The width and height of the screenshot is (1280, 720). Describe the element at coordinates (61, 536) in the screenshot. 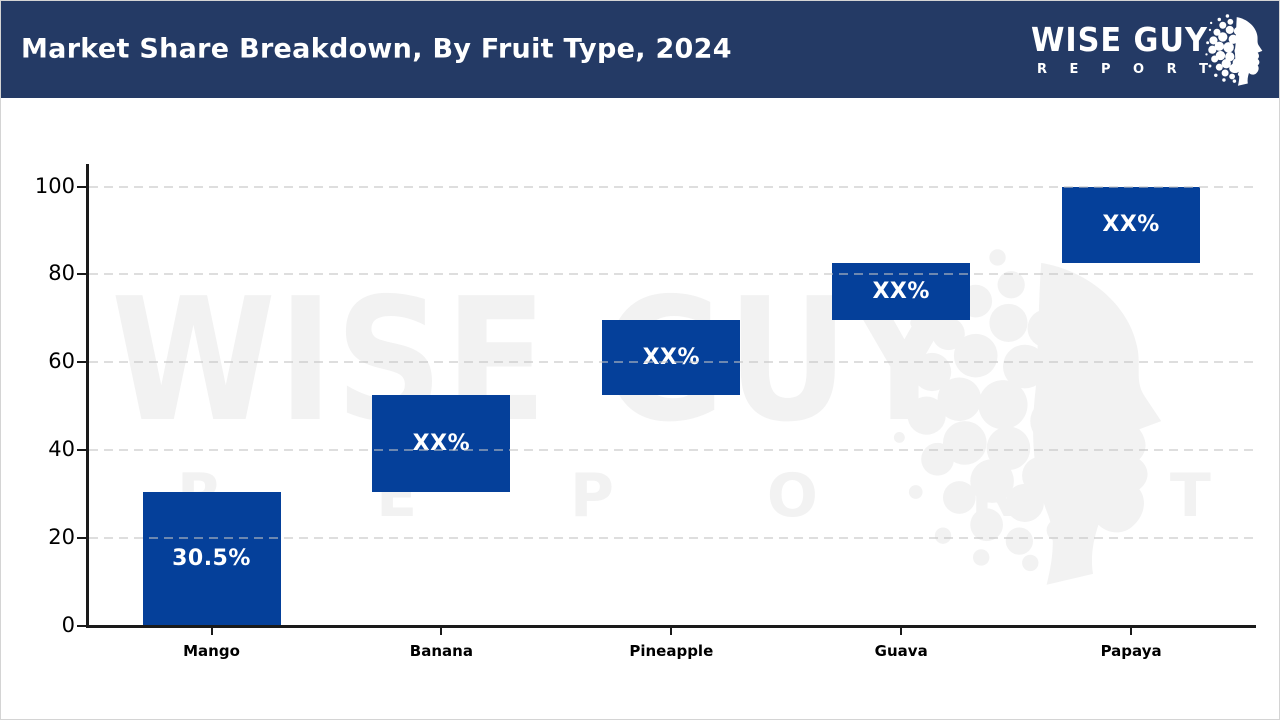

I see `y-tick-label: 20` at that location.